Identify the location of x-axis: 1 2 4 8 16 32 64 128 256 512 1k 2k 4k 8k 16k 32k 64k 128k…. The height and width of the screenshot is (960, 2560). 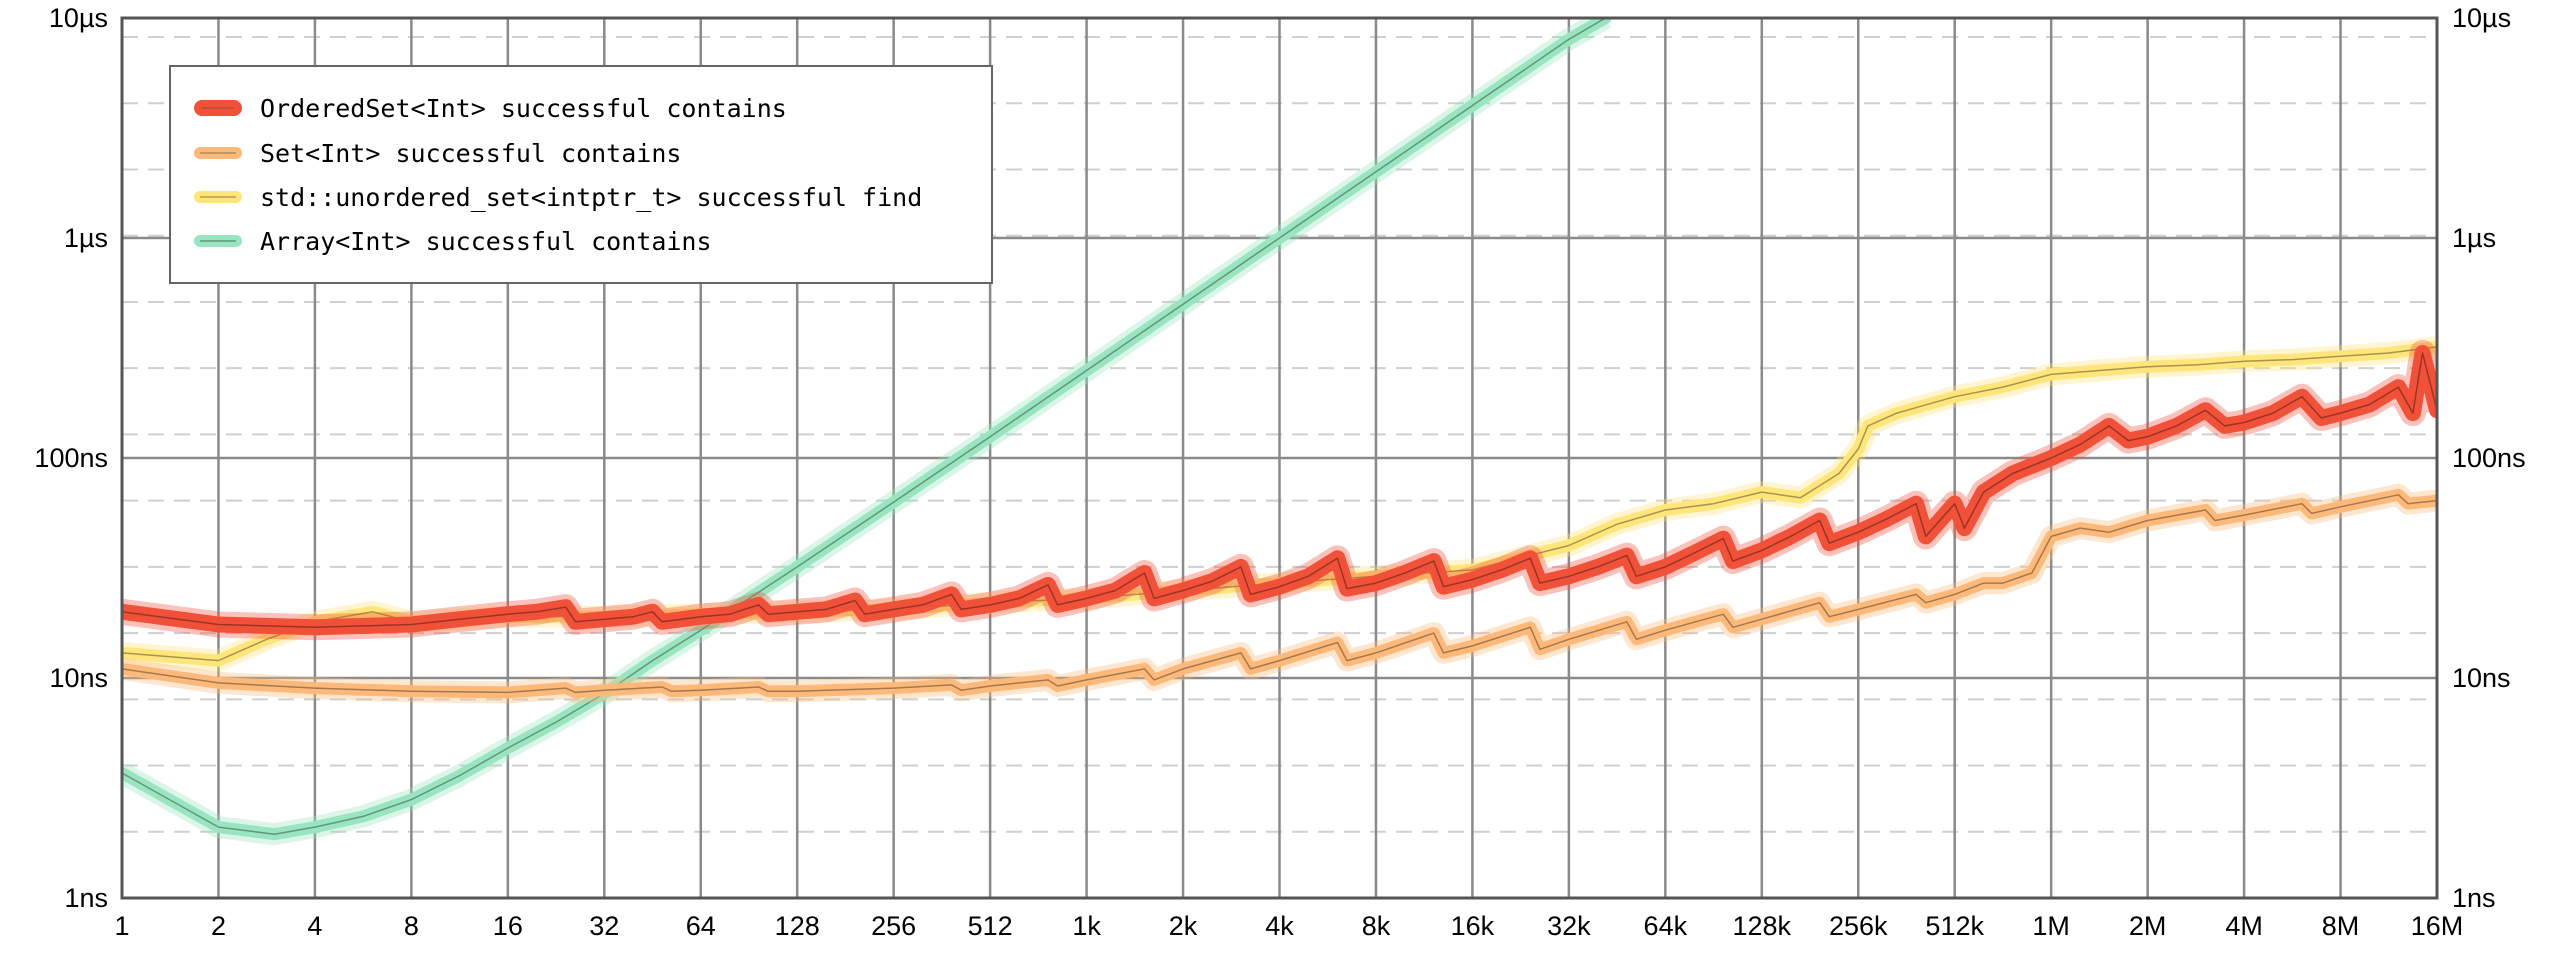
(1288, 926).